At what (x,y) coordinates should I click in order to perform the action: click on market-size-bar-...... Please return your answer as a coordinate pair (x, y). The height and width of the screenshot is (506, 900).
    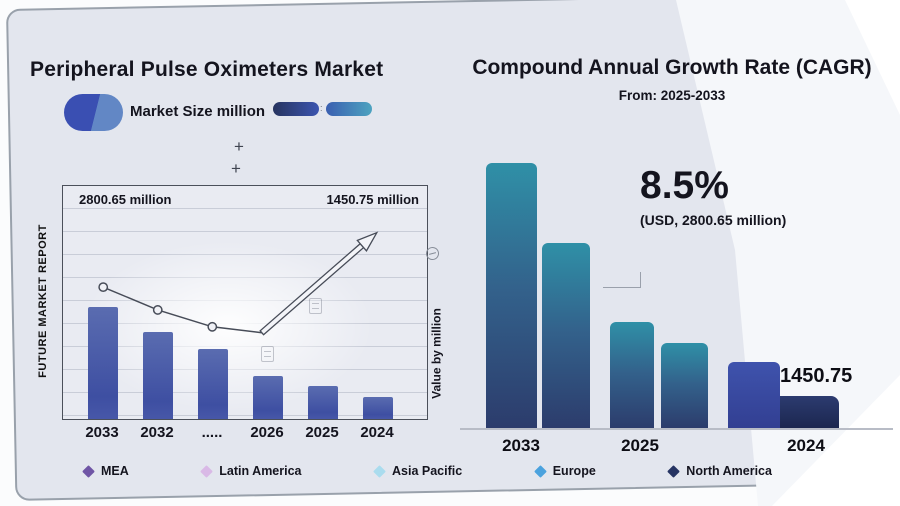
    Looking at the image, I should click on (213, 384).